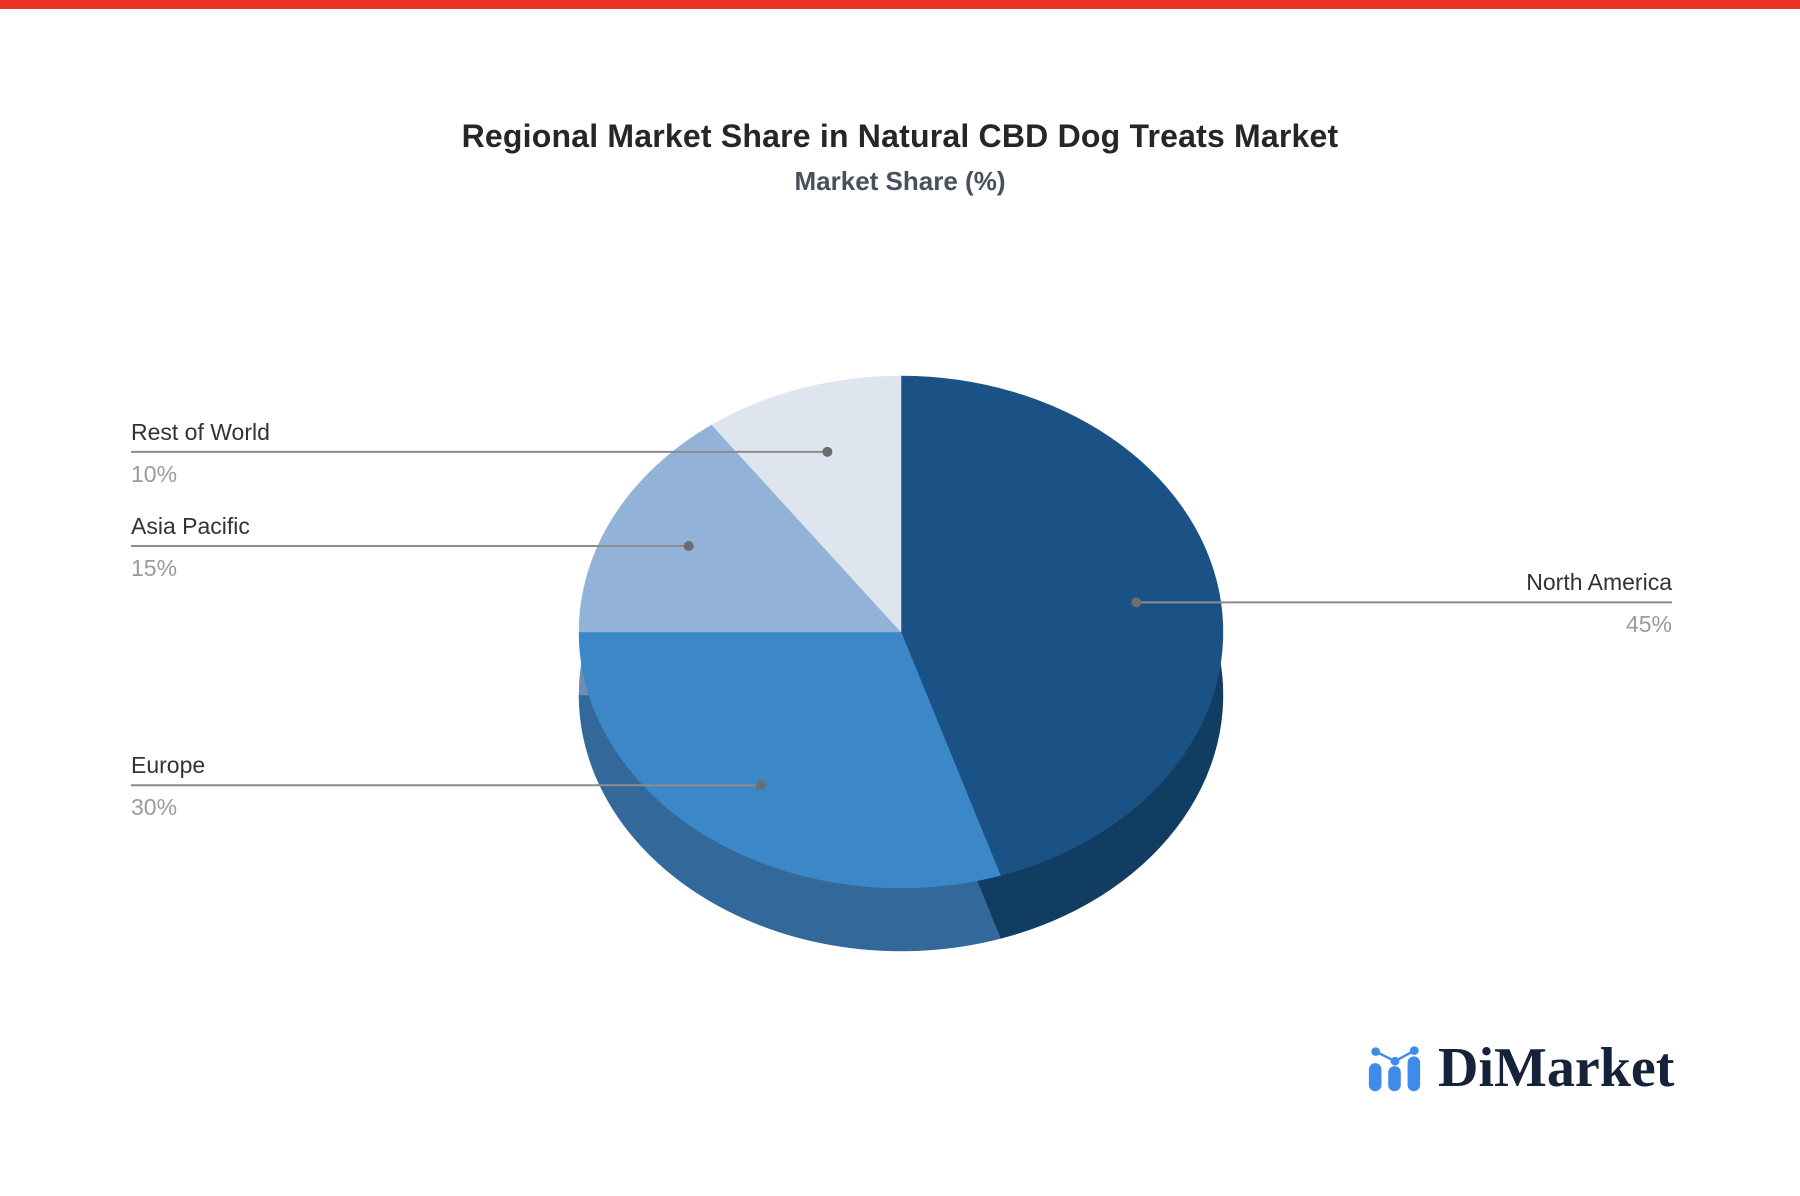 The width and height of the screenshot is (1800, 1196). I want to click on pie-slice-north-america, so click(1062, 625).